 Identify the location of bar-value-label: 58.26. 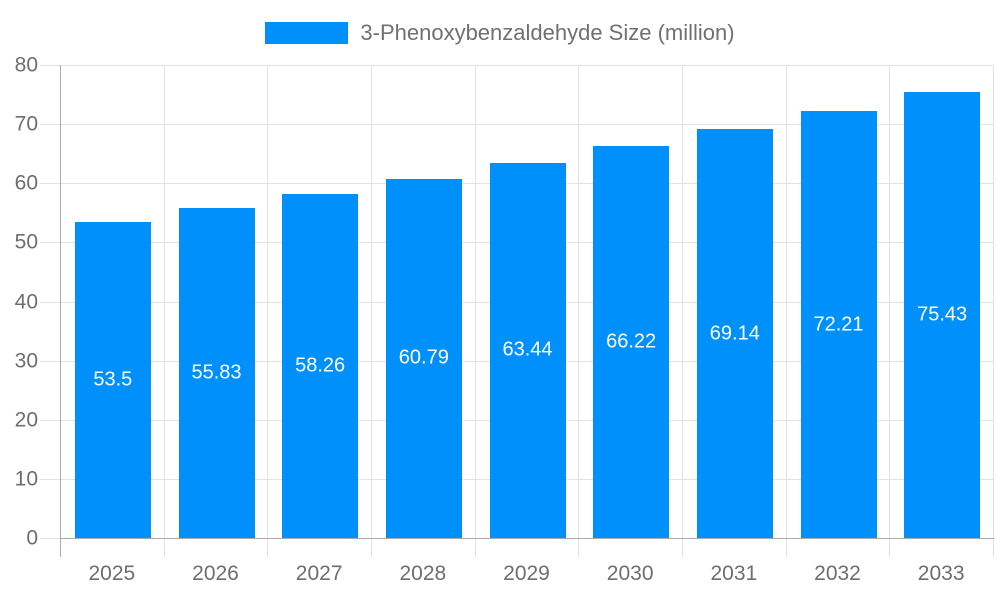
(320, 365).